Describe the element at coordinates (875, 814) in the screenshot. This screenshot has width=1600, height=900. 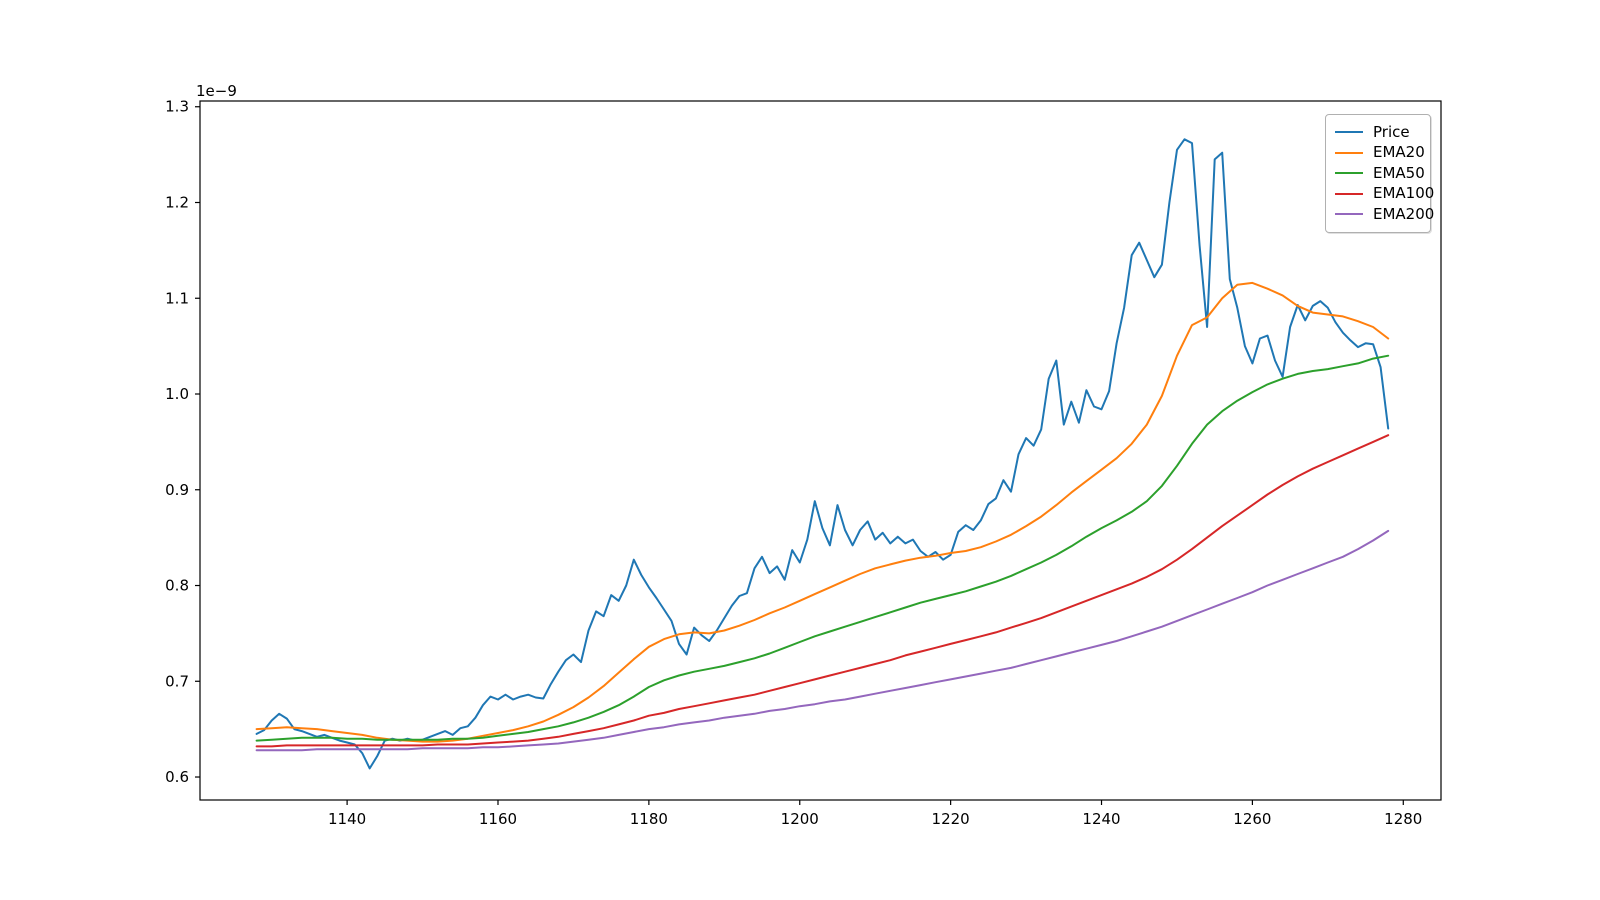
I see `x-axis: 1140 1160 1180 1200 1220 1240 1260 1280` at that location.